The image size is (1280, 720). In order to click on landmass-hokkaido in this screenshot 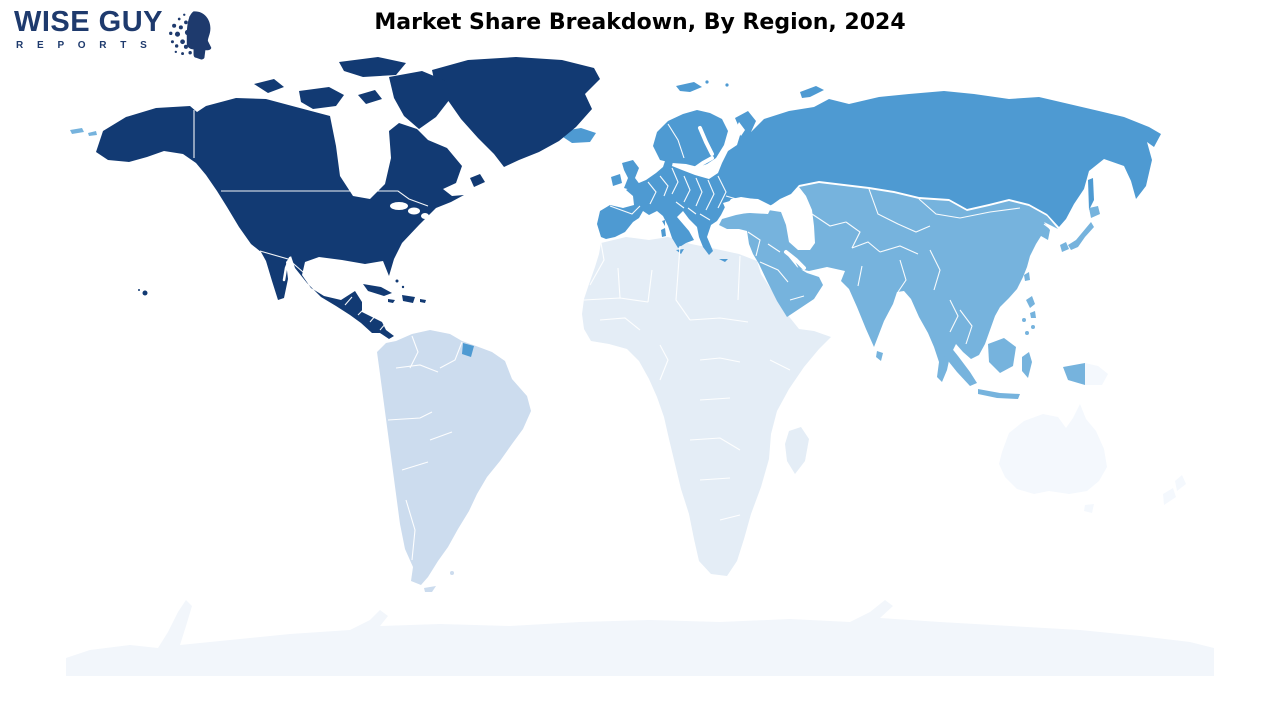, I will do `click(1094, 212)`.